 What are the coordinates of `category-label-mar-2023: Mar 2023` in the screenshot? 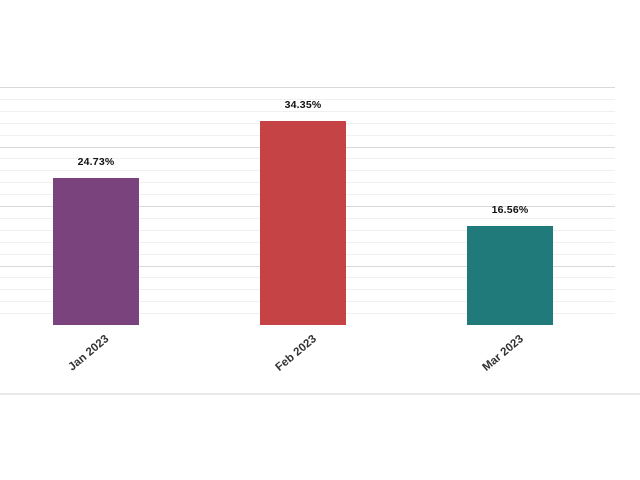 It's located at (503, 353).